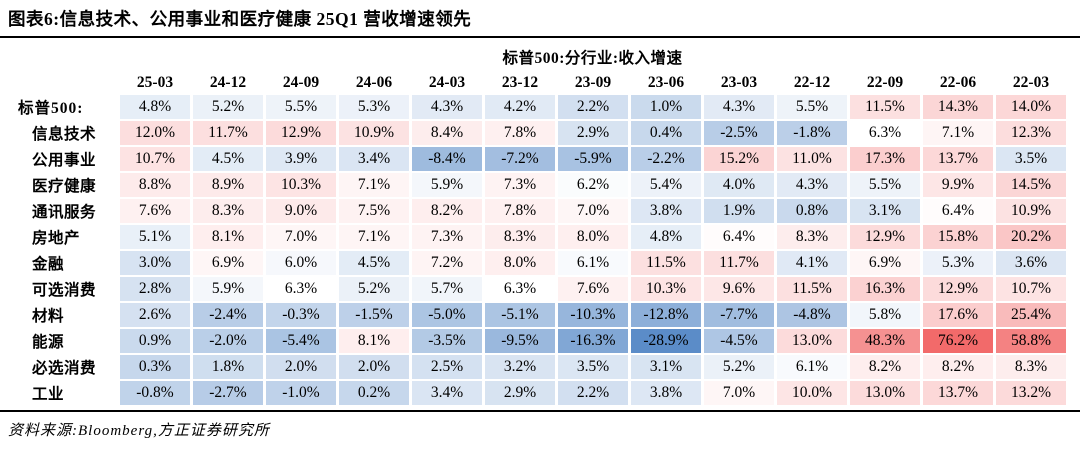  What do you see at coordinates (228, 82) in the screenshot?
I see `column-header: 24-12` at bounding box center [228, 82].